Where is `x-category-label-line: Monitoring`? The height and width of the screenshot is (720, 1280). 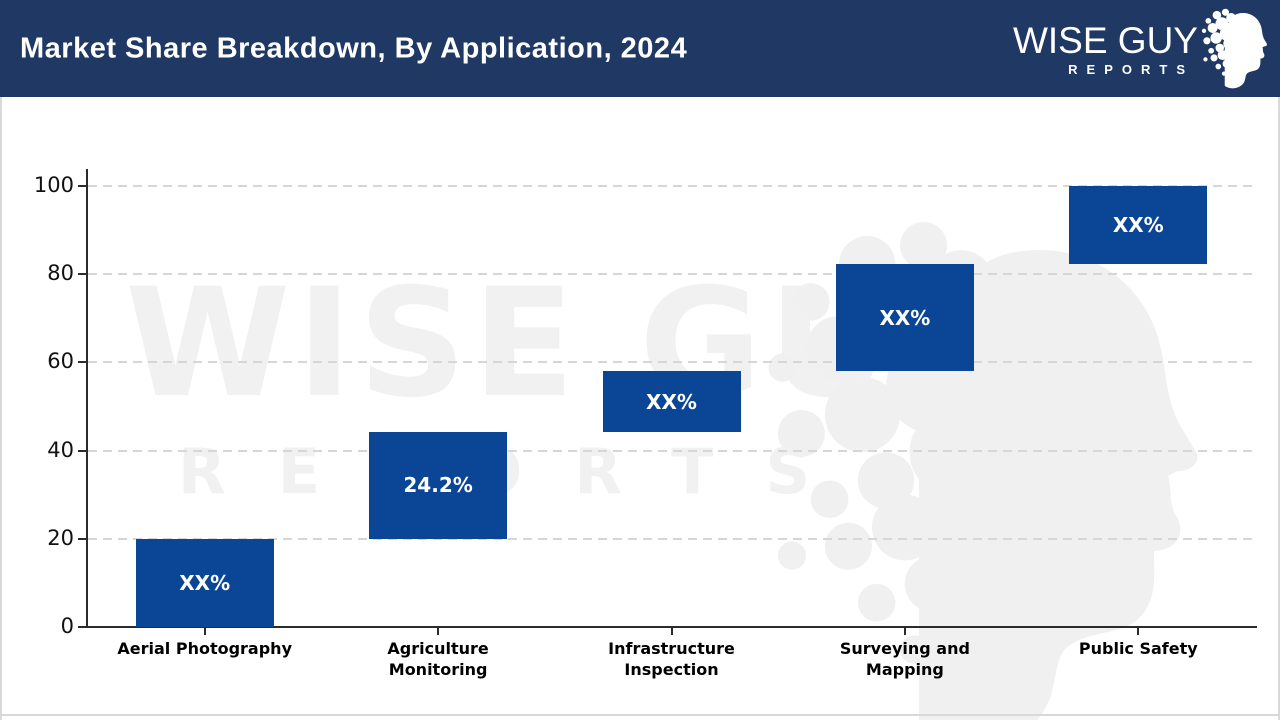 x-category-label-line: Monitoring is located at coordinates (438, 669).